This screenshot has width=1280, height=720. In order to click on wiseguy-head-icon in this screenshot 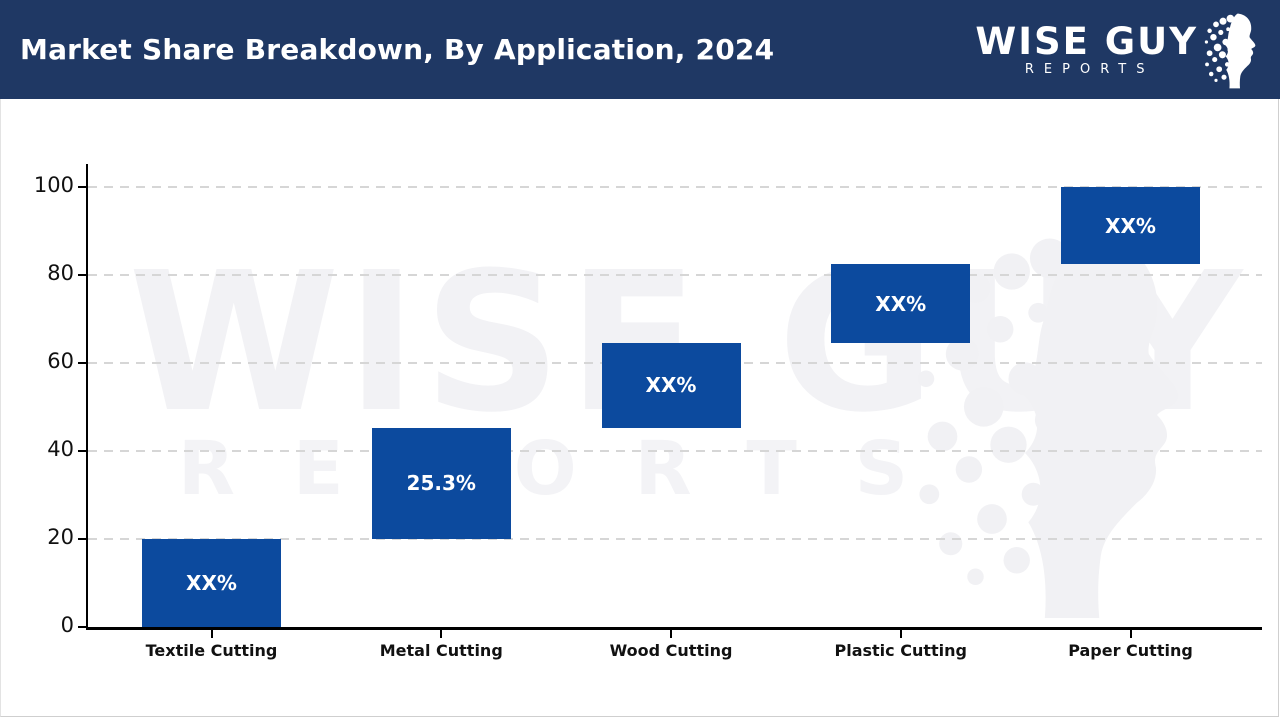, I will do `click(1232, 50)`.